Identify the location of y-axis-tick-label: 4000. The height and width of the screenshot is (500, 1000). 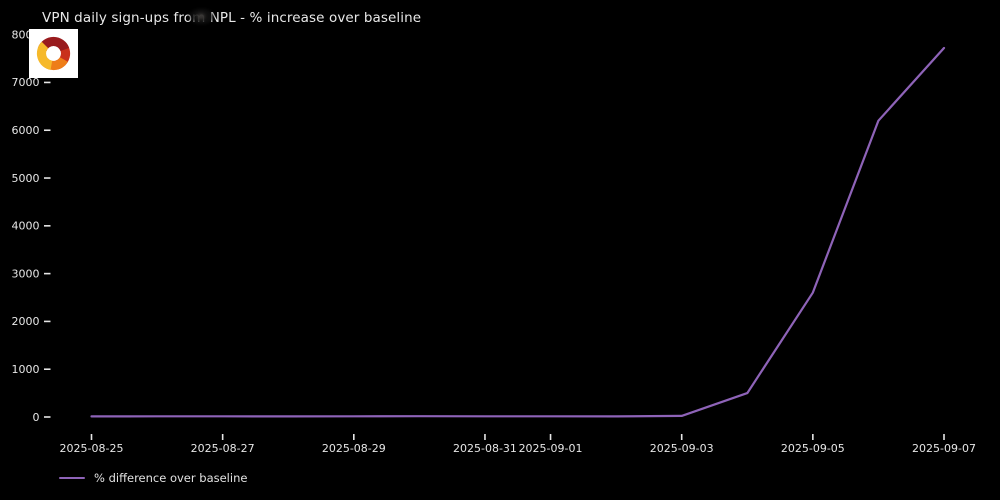
(26, 226).